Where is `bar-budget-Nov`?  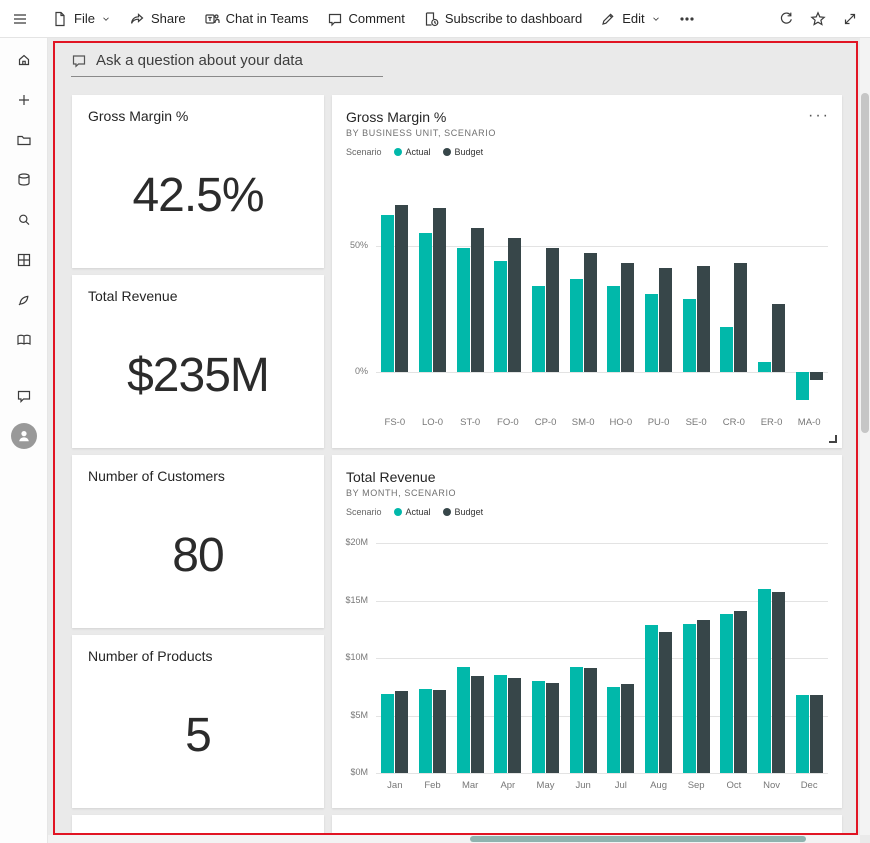
bar-budget-Nov is located at coordinates (778, 682).